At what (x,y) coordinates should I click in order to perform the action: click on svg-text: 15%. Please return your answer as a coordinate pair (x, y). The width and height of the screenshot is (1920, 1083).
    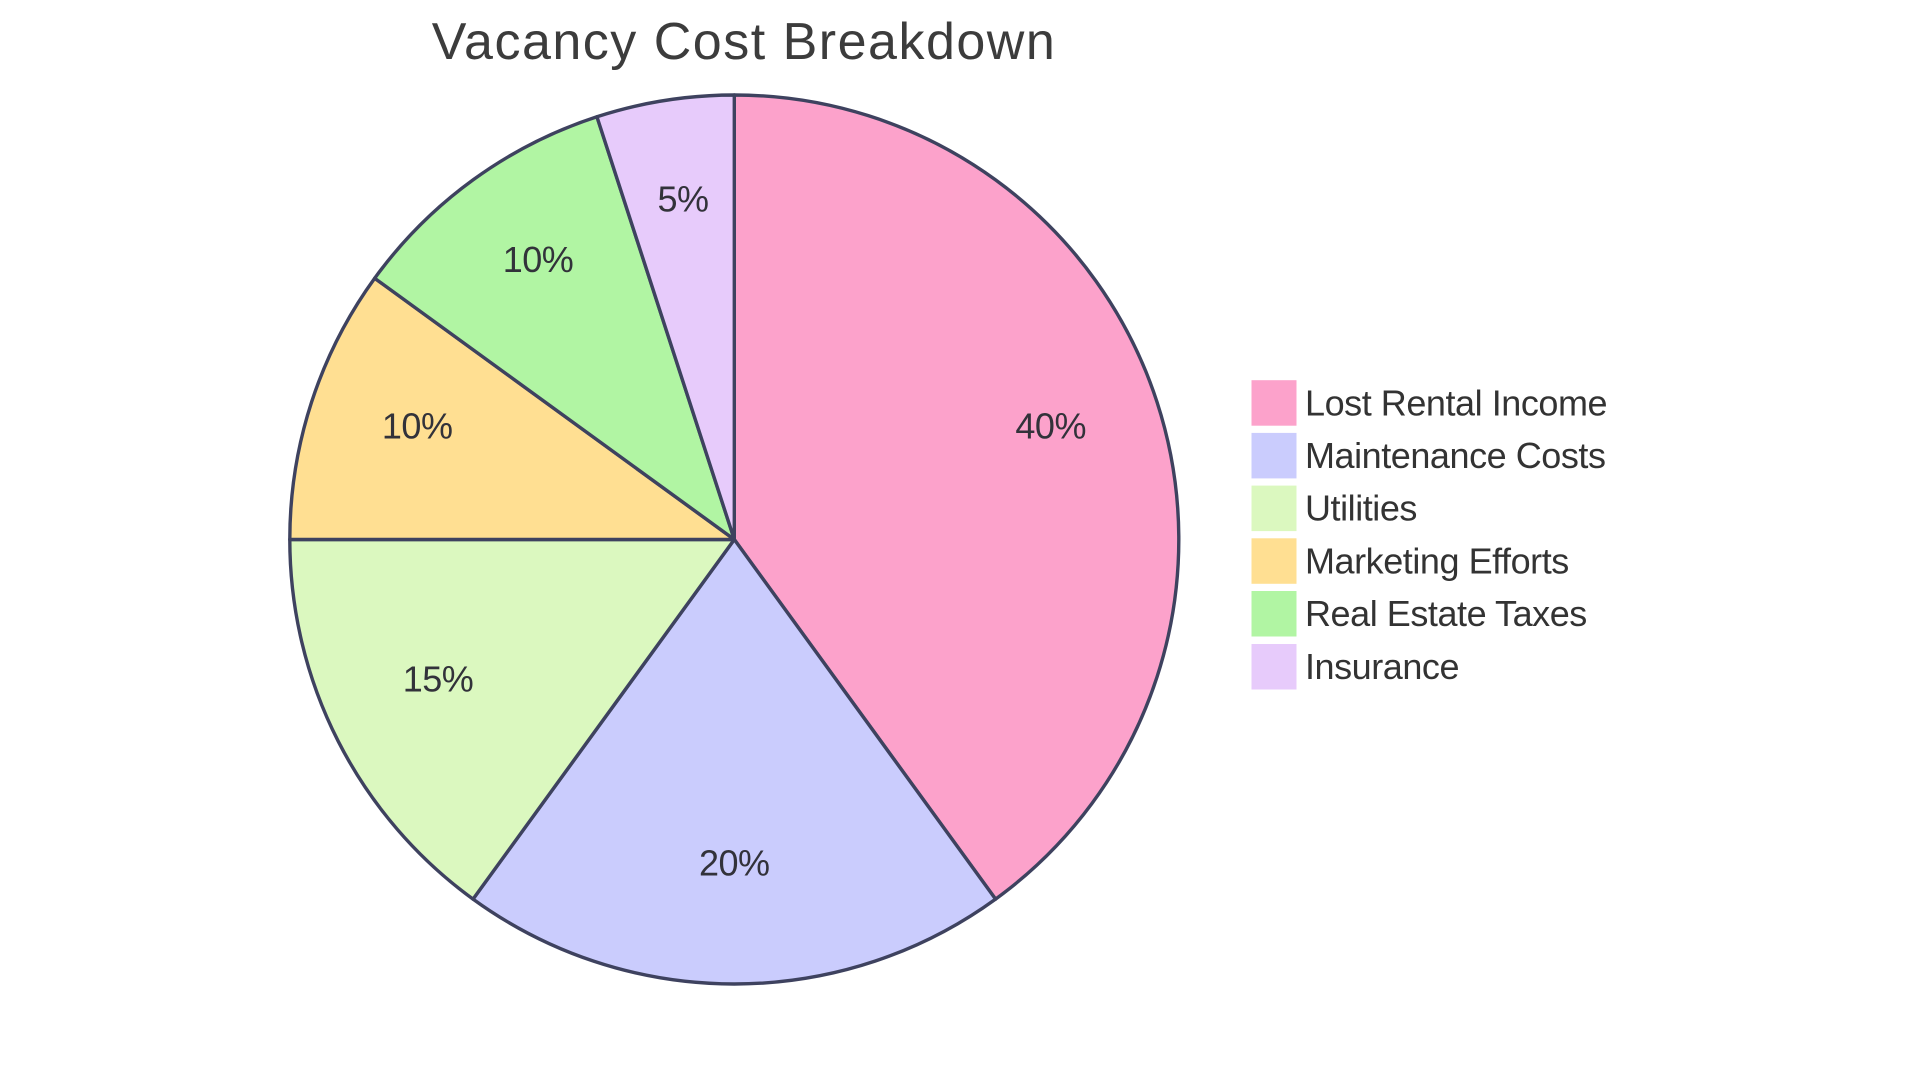
    Looking at the image, I should click on (438, 679).